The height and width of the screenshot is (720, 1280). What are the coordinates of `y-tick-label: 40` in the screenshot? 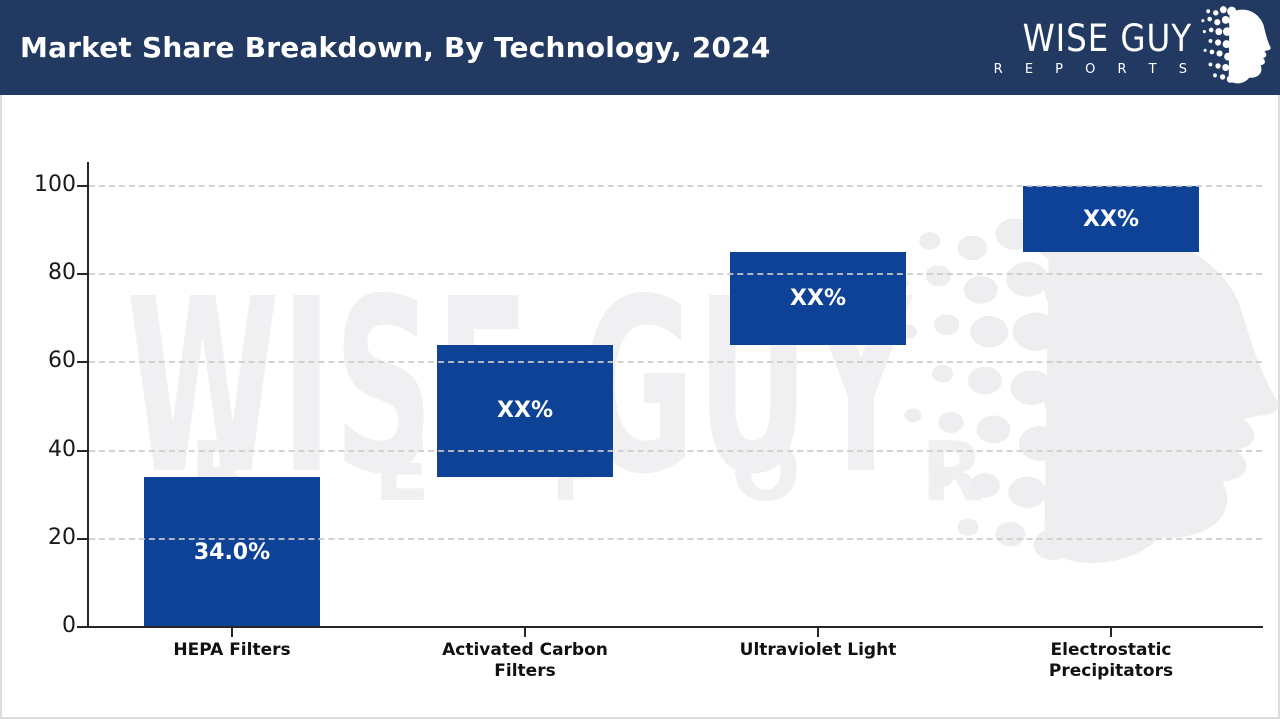 It's located at (62, 449).